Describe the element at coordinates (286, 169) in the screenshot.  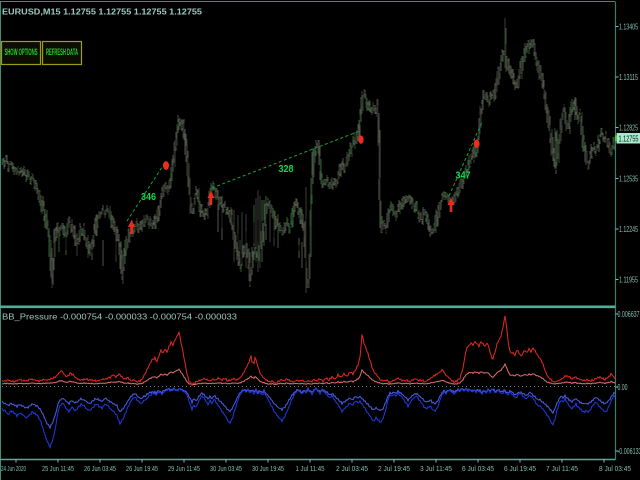
I see `svg-text: 328` at that location.